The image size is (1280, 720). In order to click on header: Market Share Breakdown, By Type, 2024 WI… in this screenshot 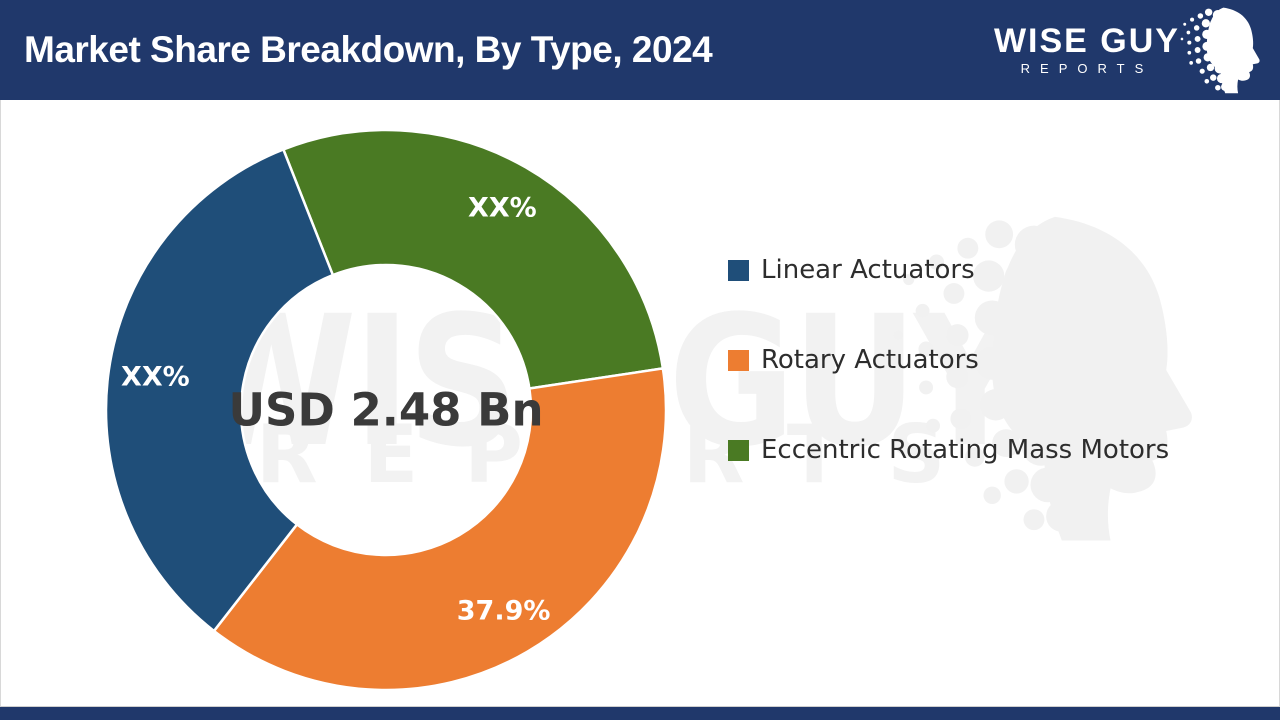, I will do `click(640, 50)`.